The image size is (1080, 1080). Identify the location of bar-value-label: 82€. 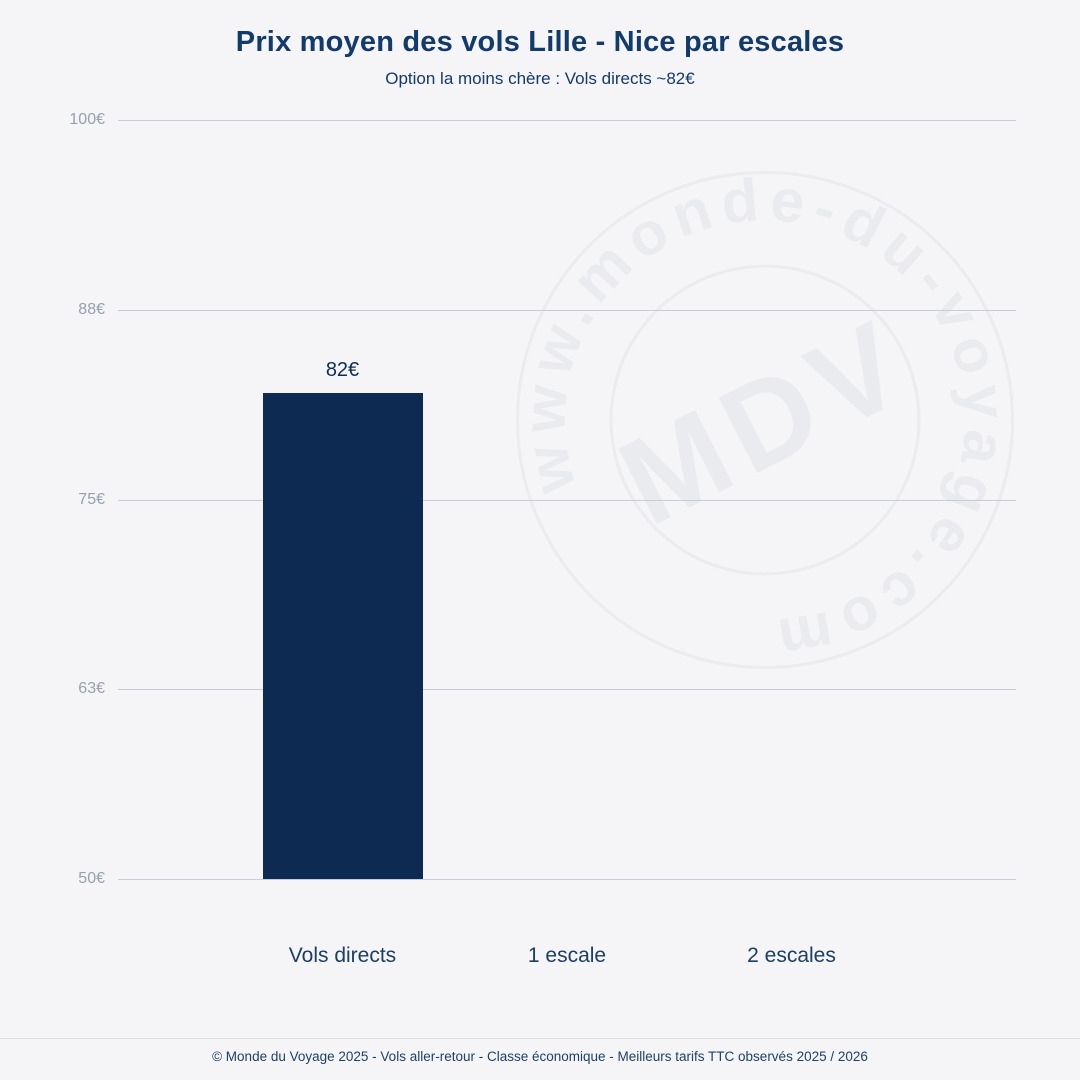
(342, 370).